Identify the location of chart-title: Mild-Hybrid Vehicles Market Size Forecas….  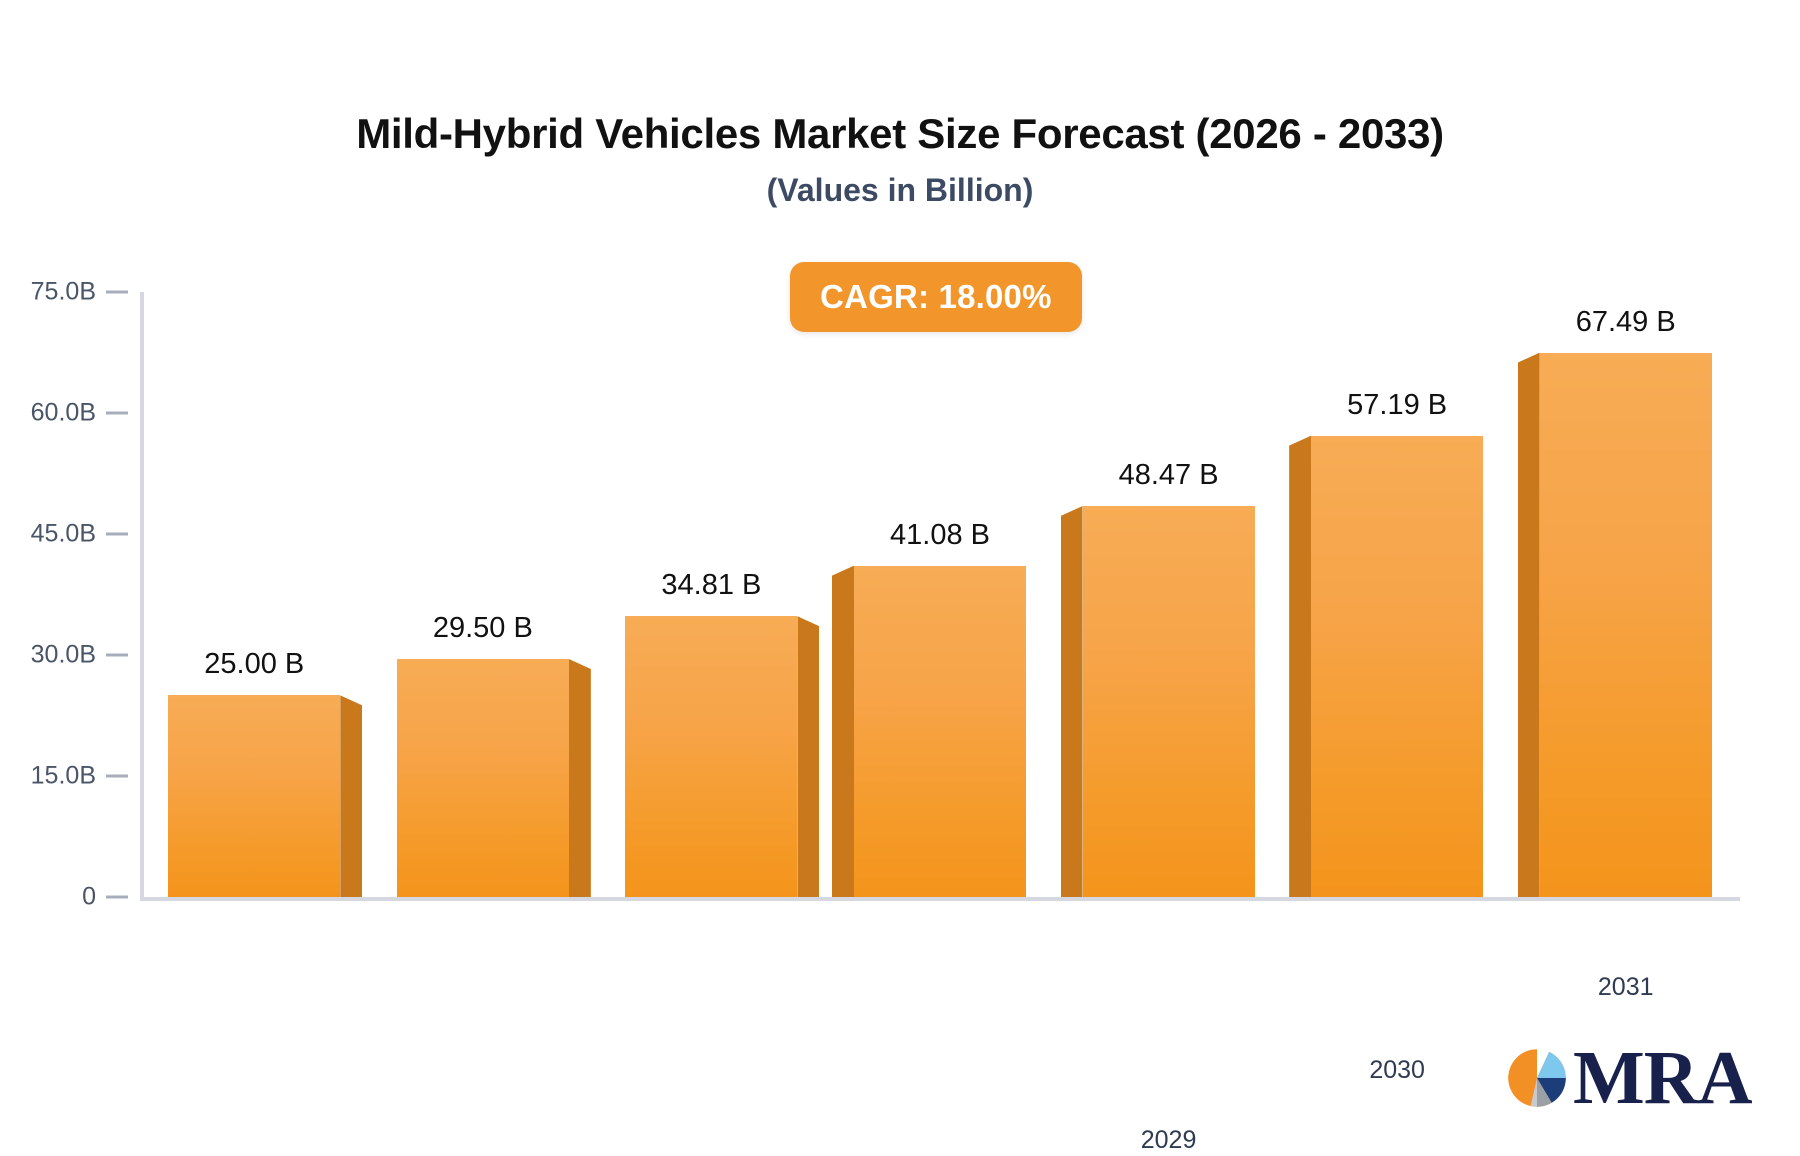
(900, 133).